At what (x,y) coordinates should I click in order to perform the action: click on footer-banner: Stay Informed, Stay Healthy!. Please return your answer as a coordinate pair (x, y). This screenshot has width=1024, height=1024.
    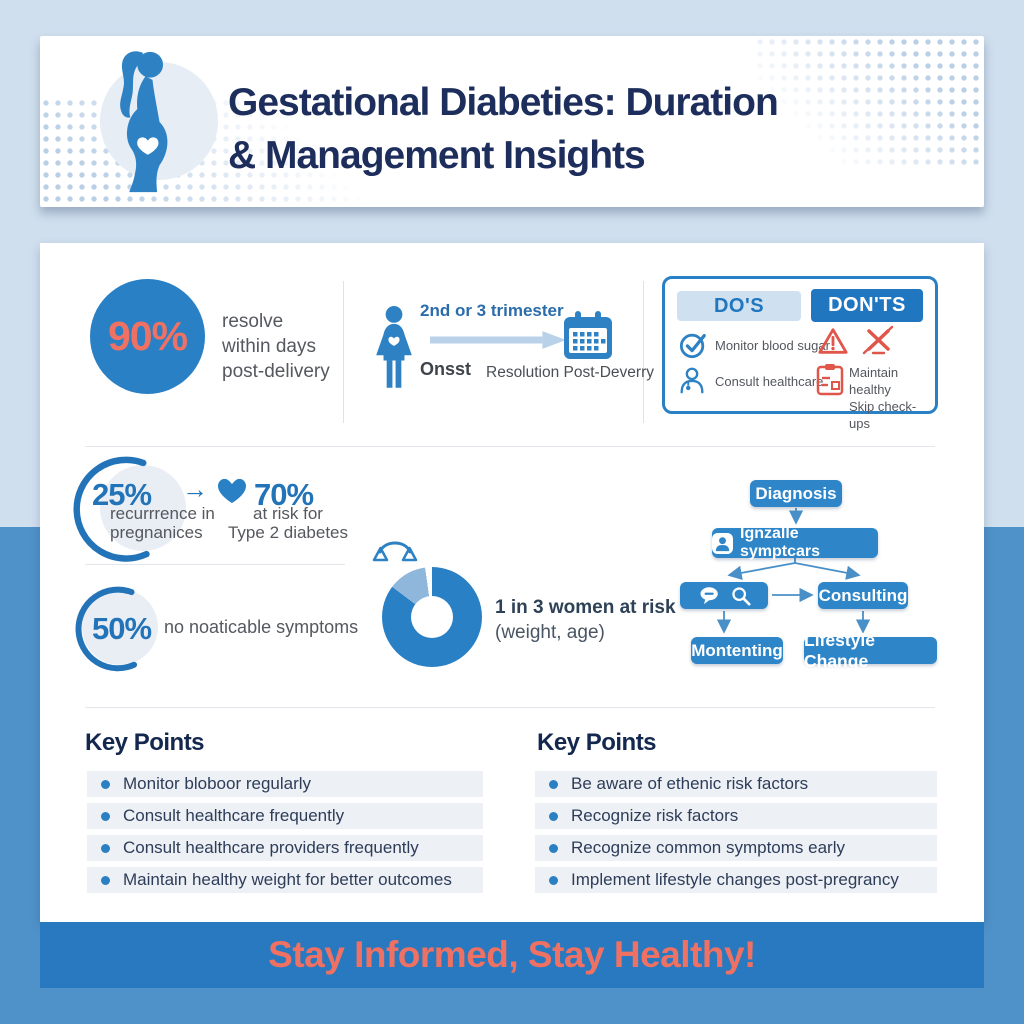
    Looking at the image, I should click on (512, 955).